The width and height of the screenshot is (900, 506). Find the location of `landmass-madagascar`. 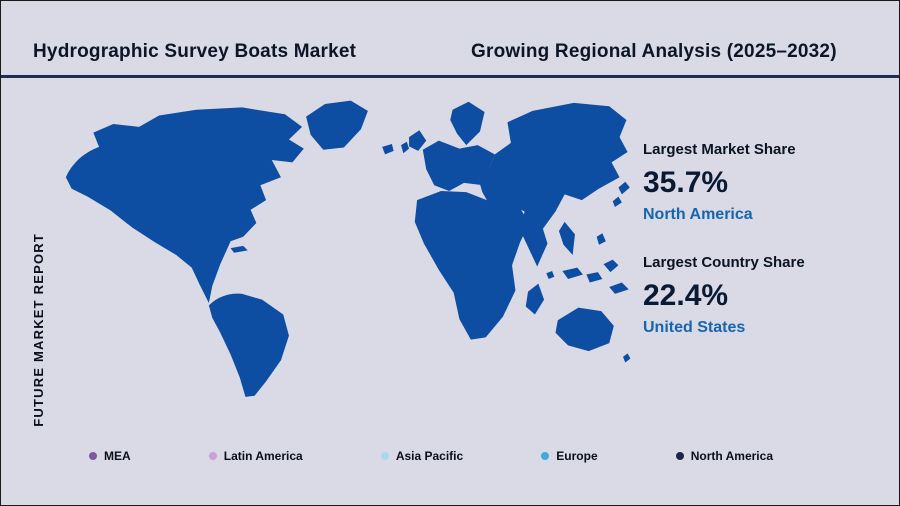

landmass-madagascar is located at coordinates (535, 299).